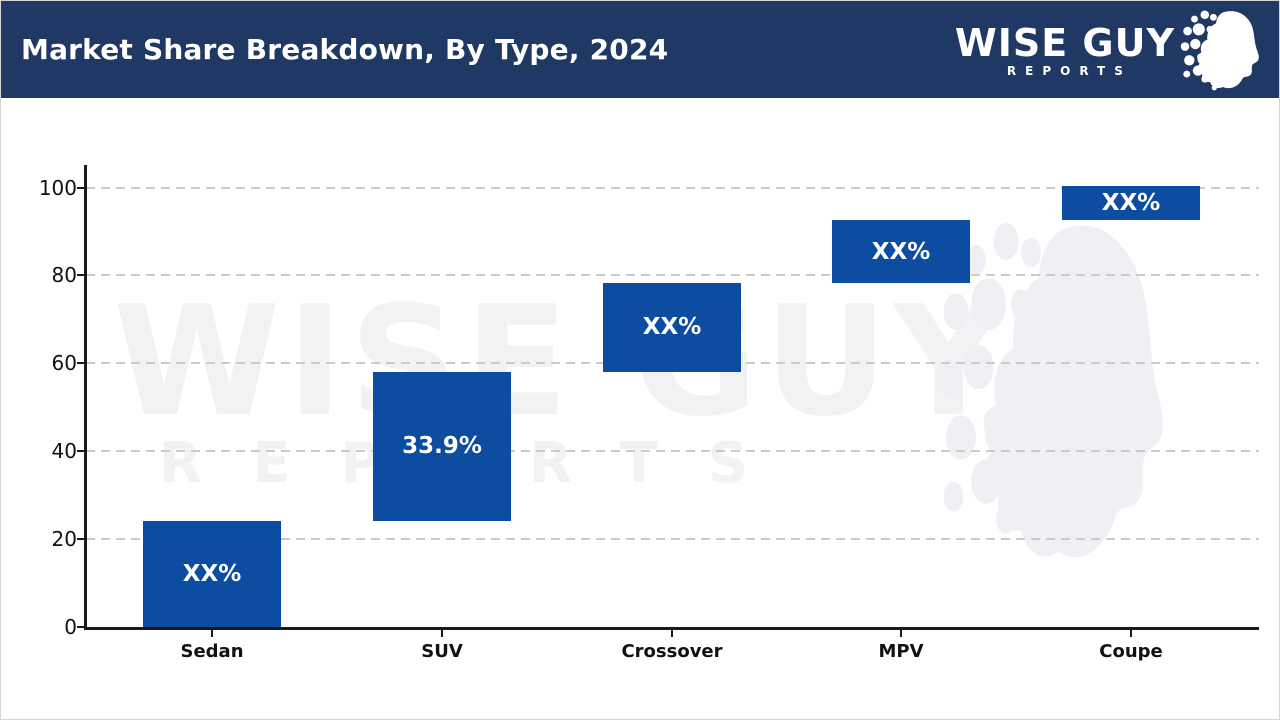  I want to click on y-axis-line, so click(85, 397).